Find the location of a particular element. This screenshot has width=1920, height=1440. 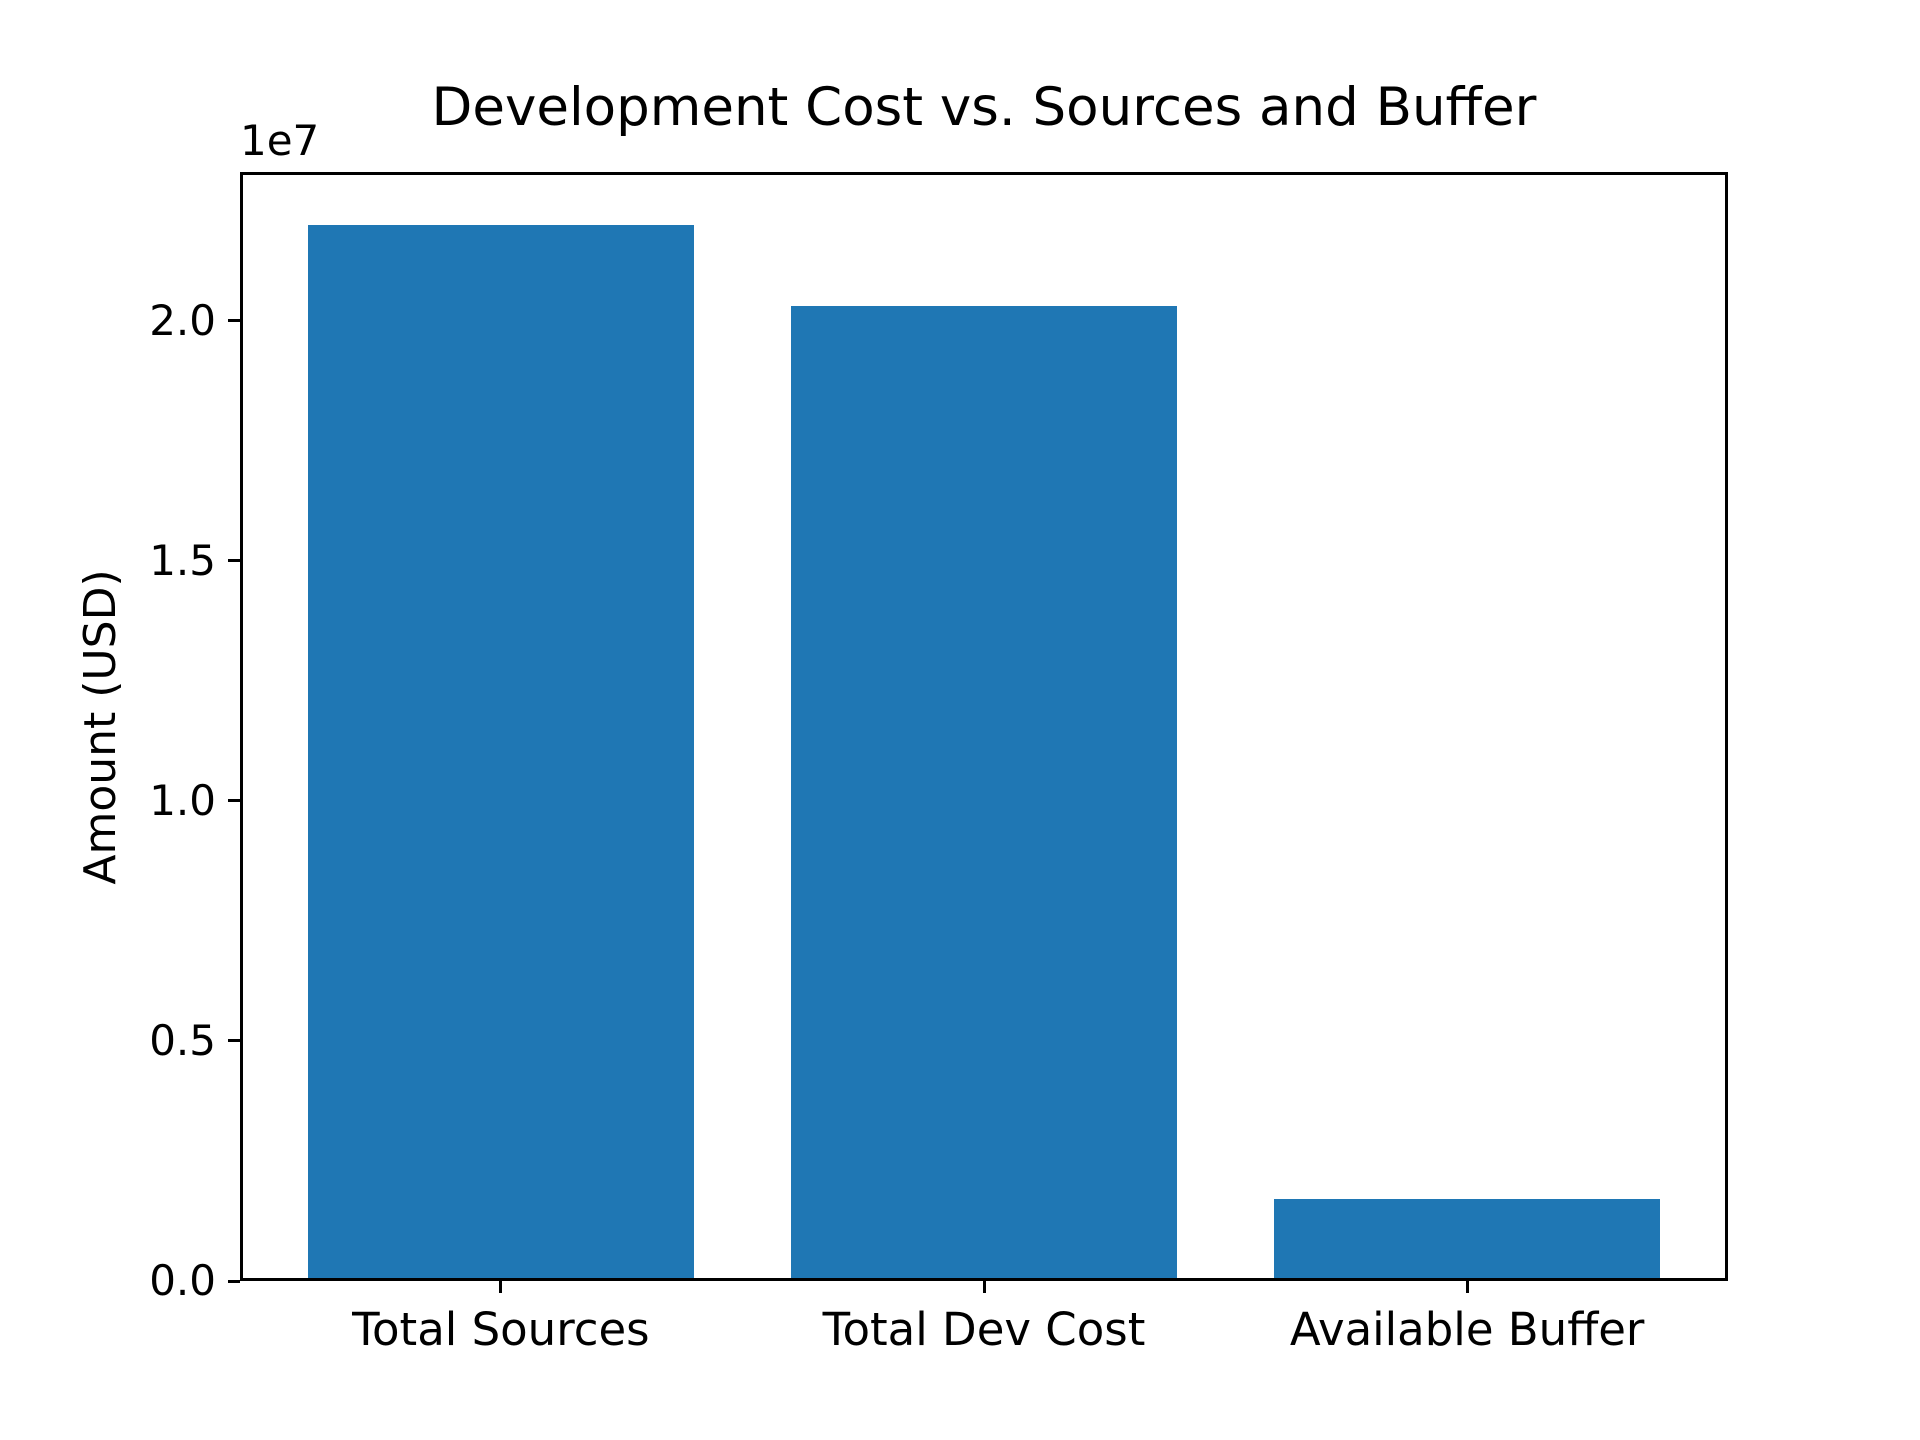

x-tick-label-total-sources: Total Sources is located at coordinates (501, 1329).